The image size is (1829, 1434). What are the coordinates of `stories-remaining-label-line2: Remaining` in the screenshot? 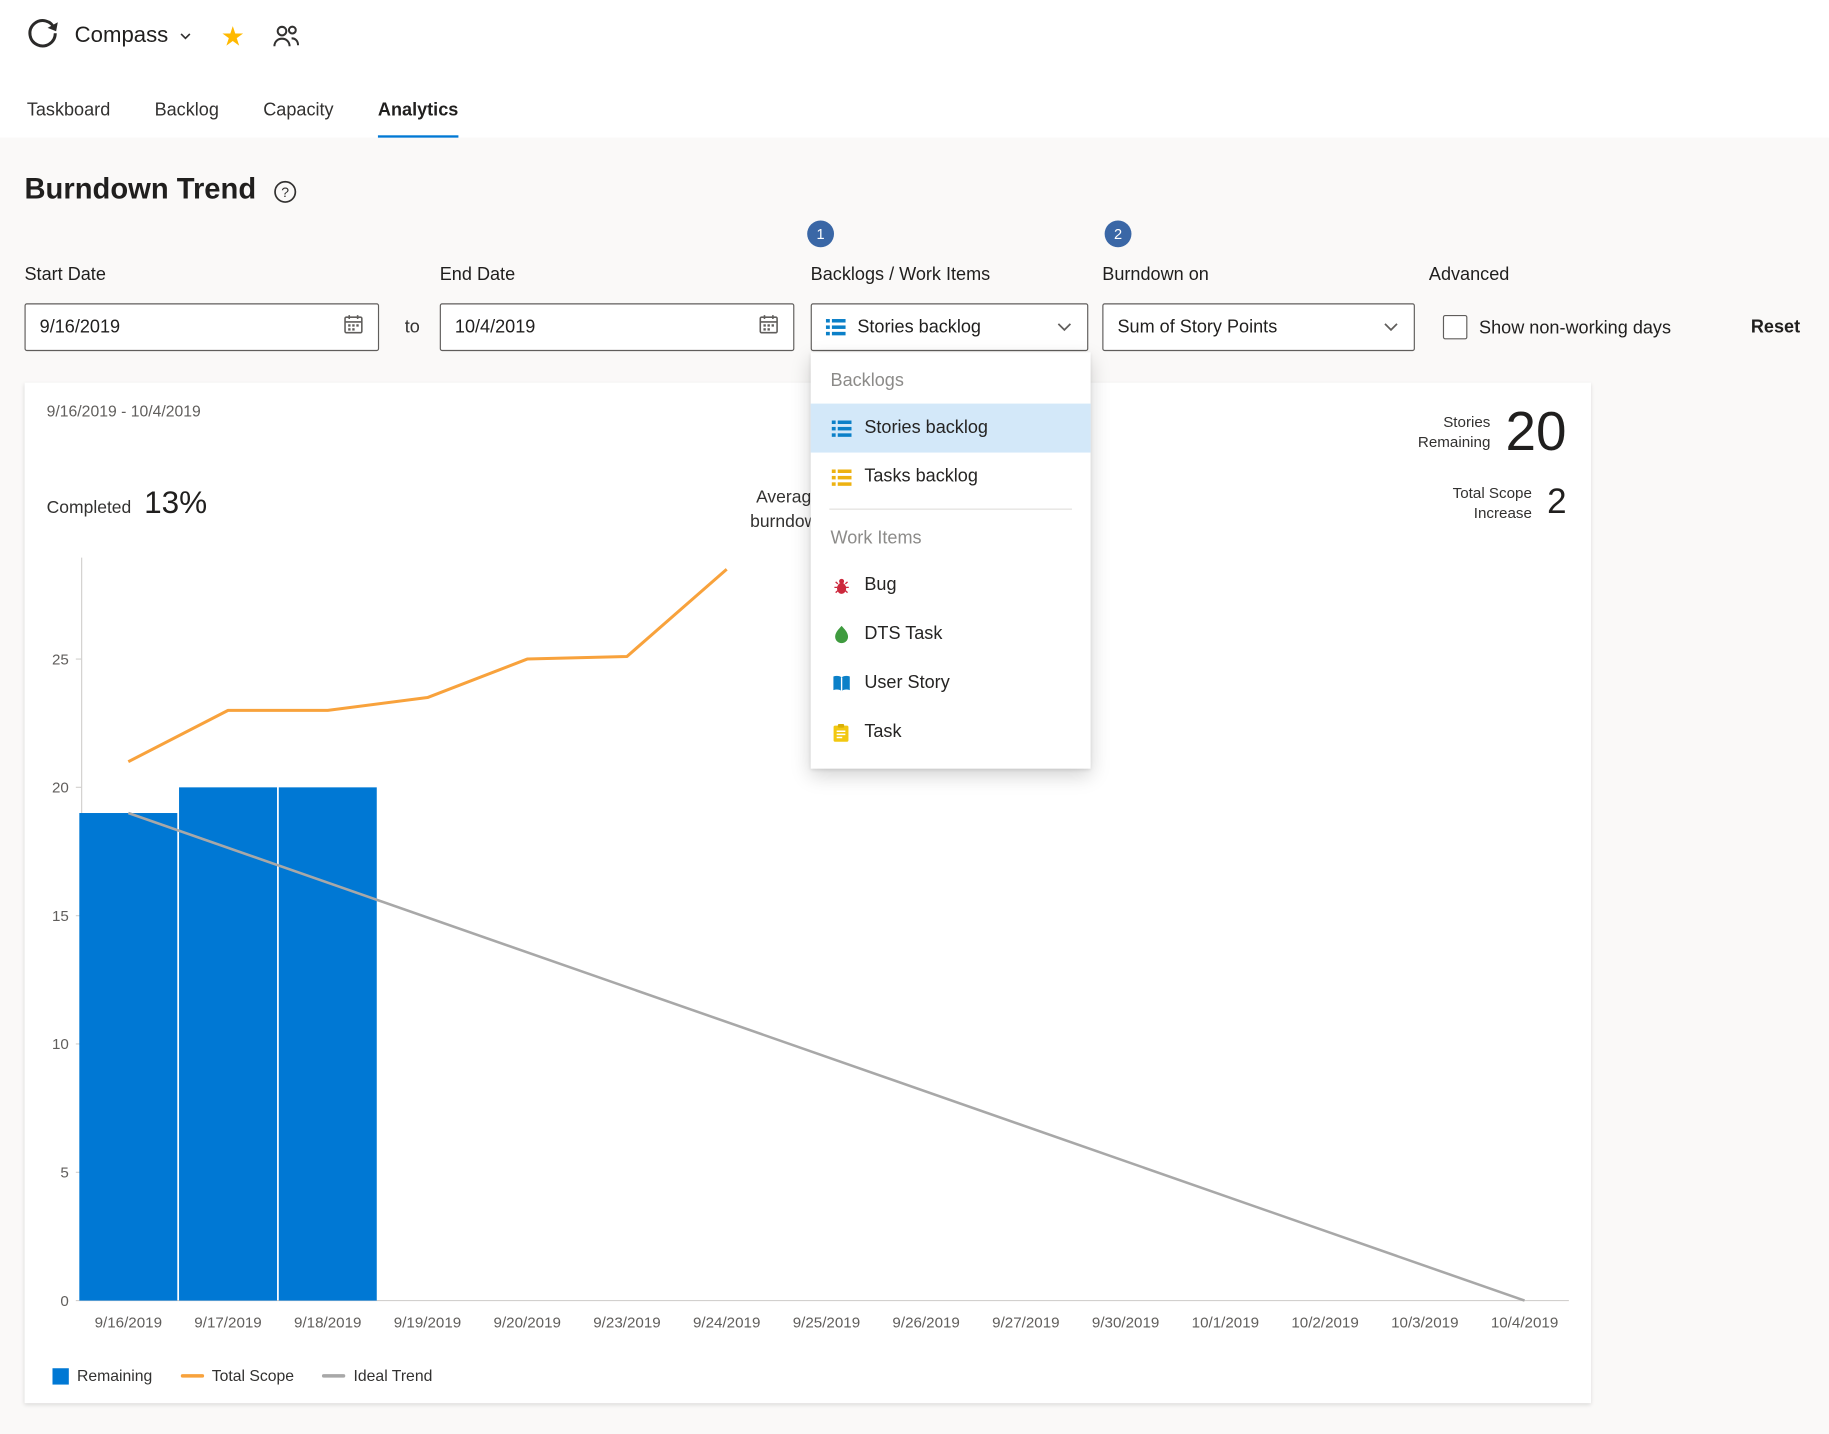 It's located at (1454, 441).